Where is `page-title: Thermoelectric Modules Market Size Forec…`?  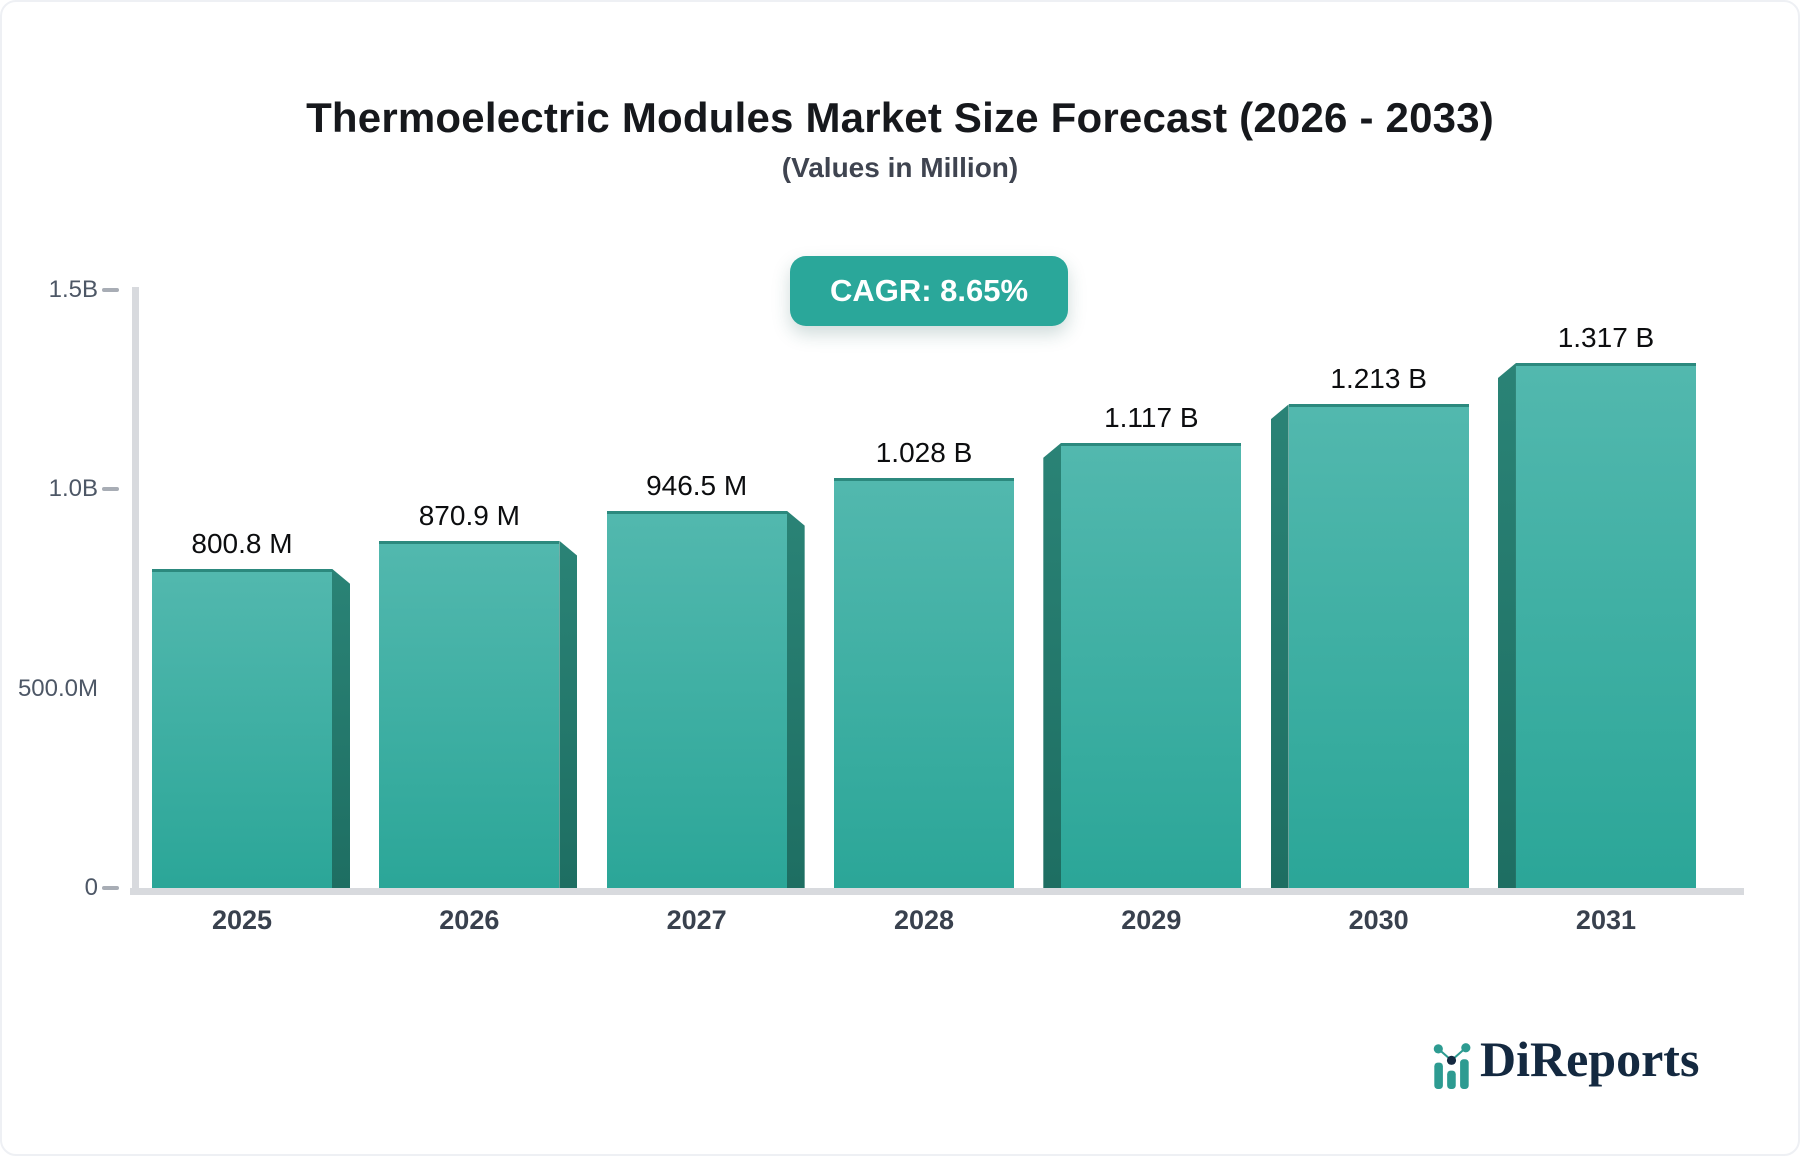
page-title: Thermoelectric Modules Market Size Forec… is located at coordinates (900, 117).